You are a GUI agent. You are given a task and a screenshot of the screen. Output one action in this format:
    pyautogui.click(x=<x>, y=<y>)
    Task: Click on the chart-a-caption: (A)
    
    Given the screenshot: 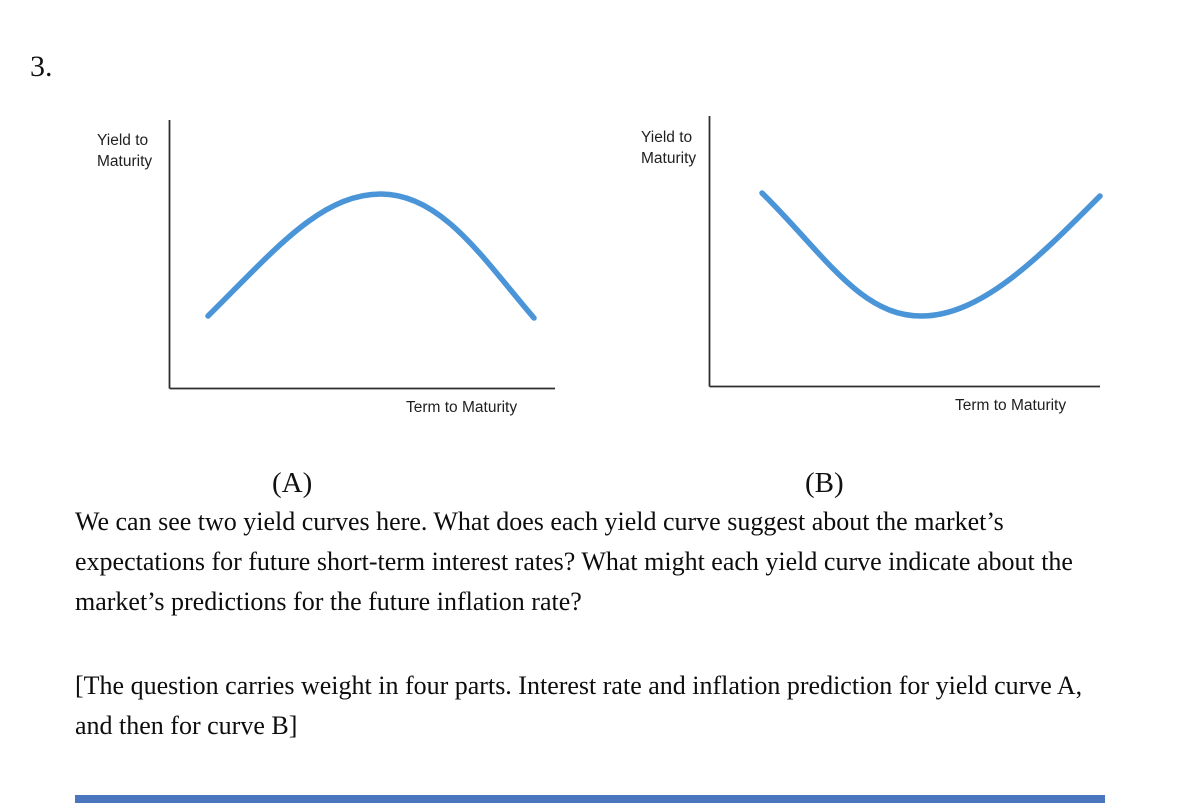 What is the action you would take?
    pyautogui.click(x=292, y=483)
    